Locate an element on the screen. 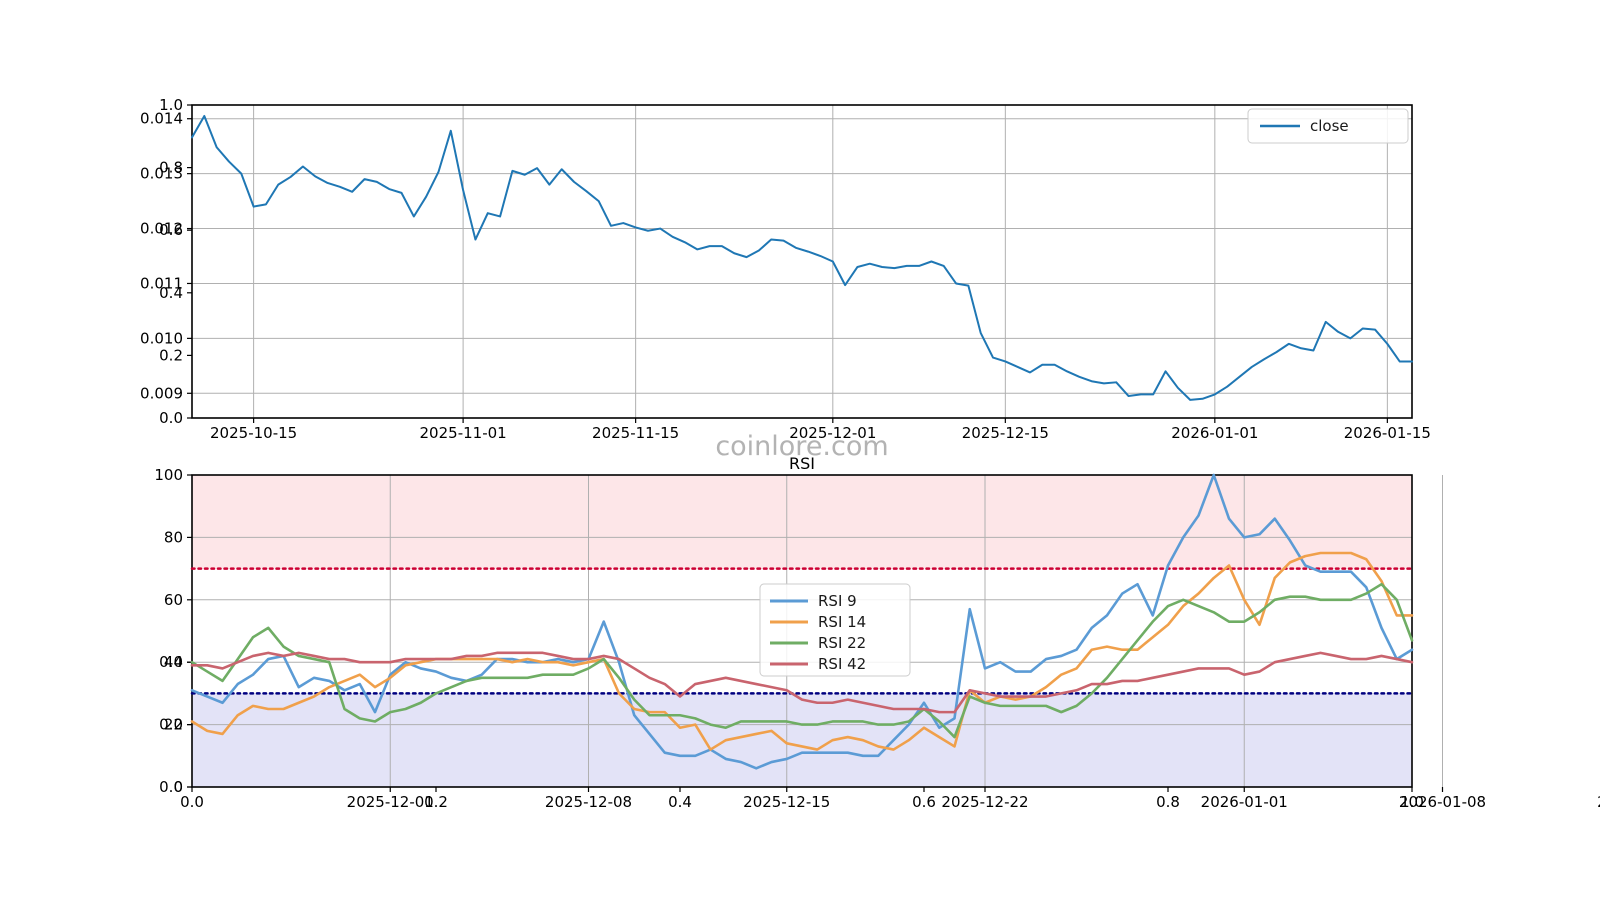 The height and width of the screenshot is (900, 1600). rsi-xtick-secondary-label: 1.0 is located at coordinates (1412, 802).